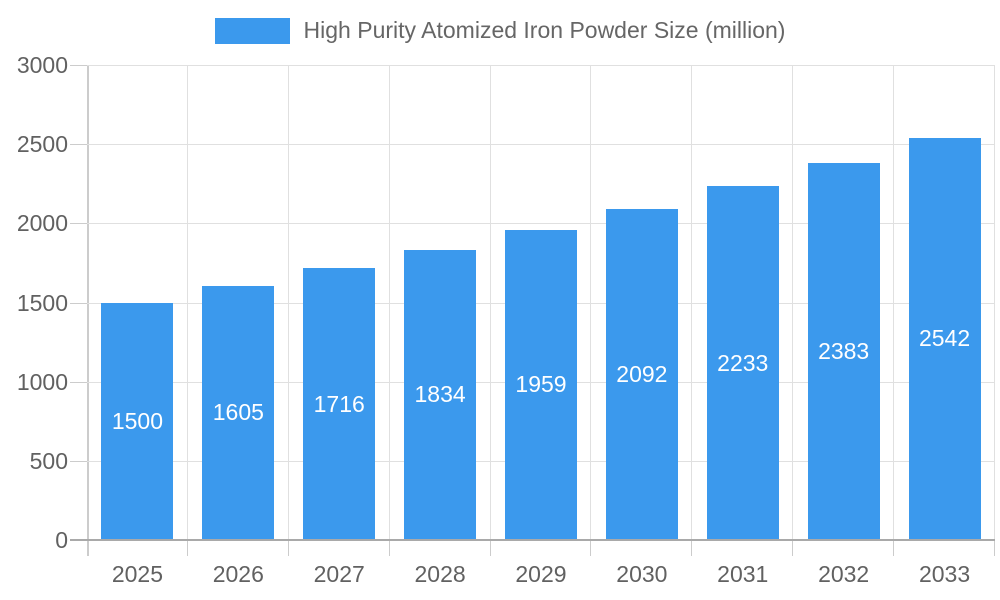 This screenshot has width=1000, height=600. I want to click on bar: 2233, so click(742, 363).